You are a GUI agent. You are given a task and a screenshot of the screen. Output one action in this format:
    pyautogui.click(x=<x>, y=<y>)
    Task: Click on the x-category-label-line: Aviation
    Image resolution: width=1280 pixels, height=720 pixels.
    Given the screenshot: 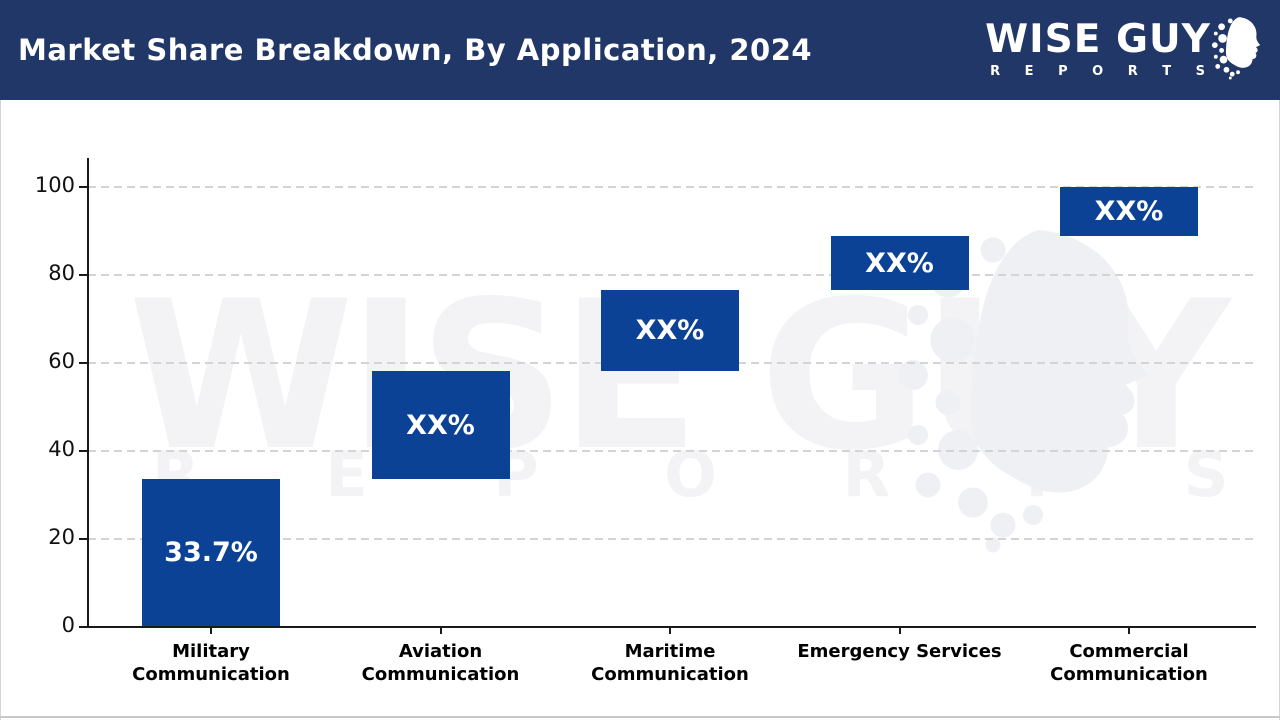 What is the action you would take?
    pyautogui.click(x=440, y=651)
    